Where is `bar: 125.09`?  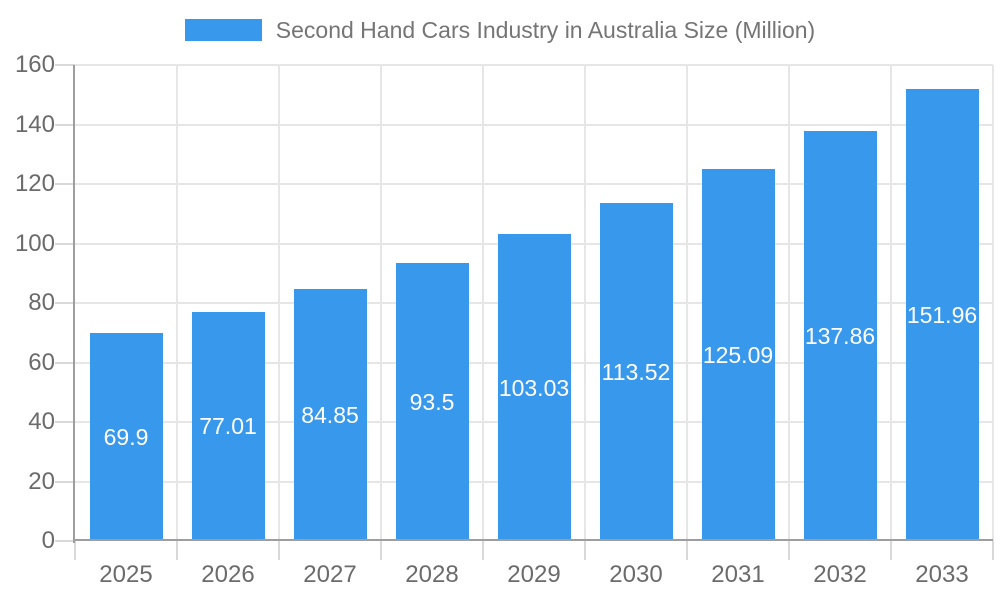 bar: 125.09 is located at coordinates (738, 354).